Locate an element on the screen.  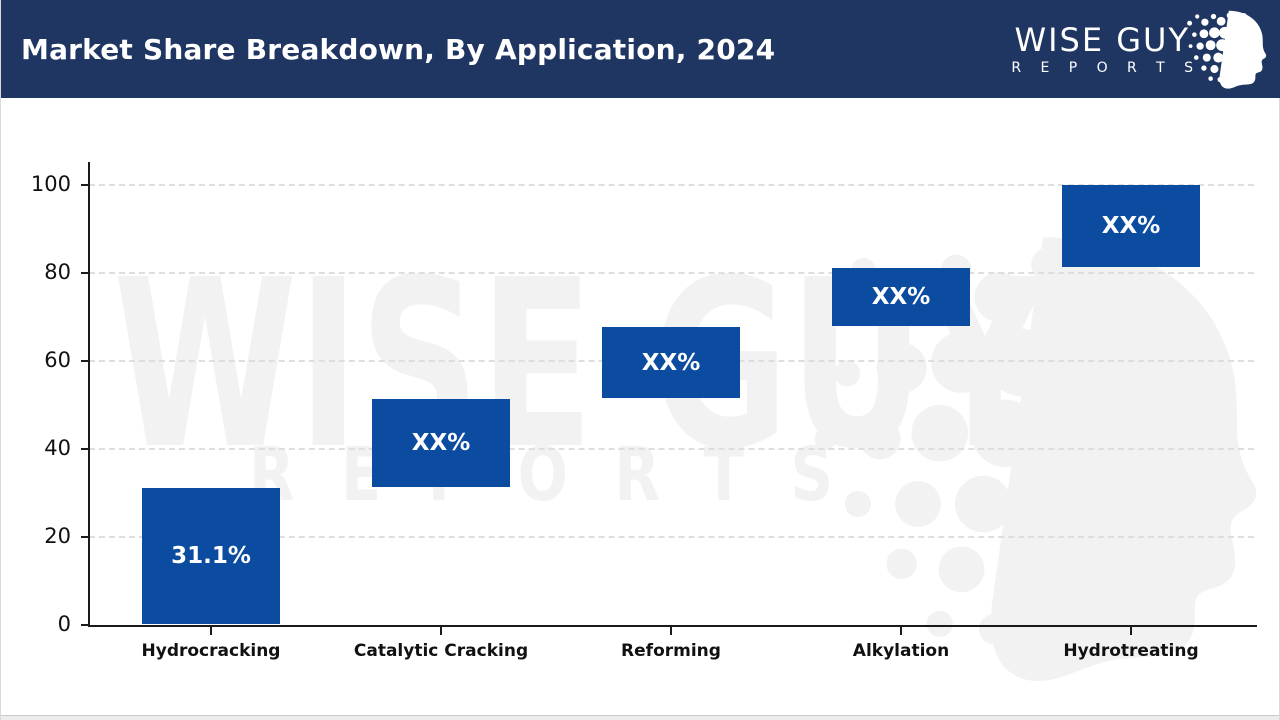
y-tick-label: 80 is located at coordinates (57, 271).